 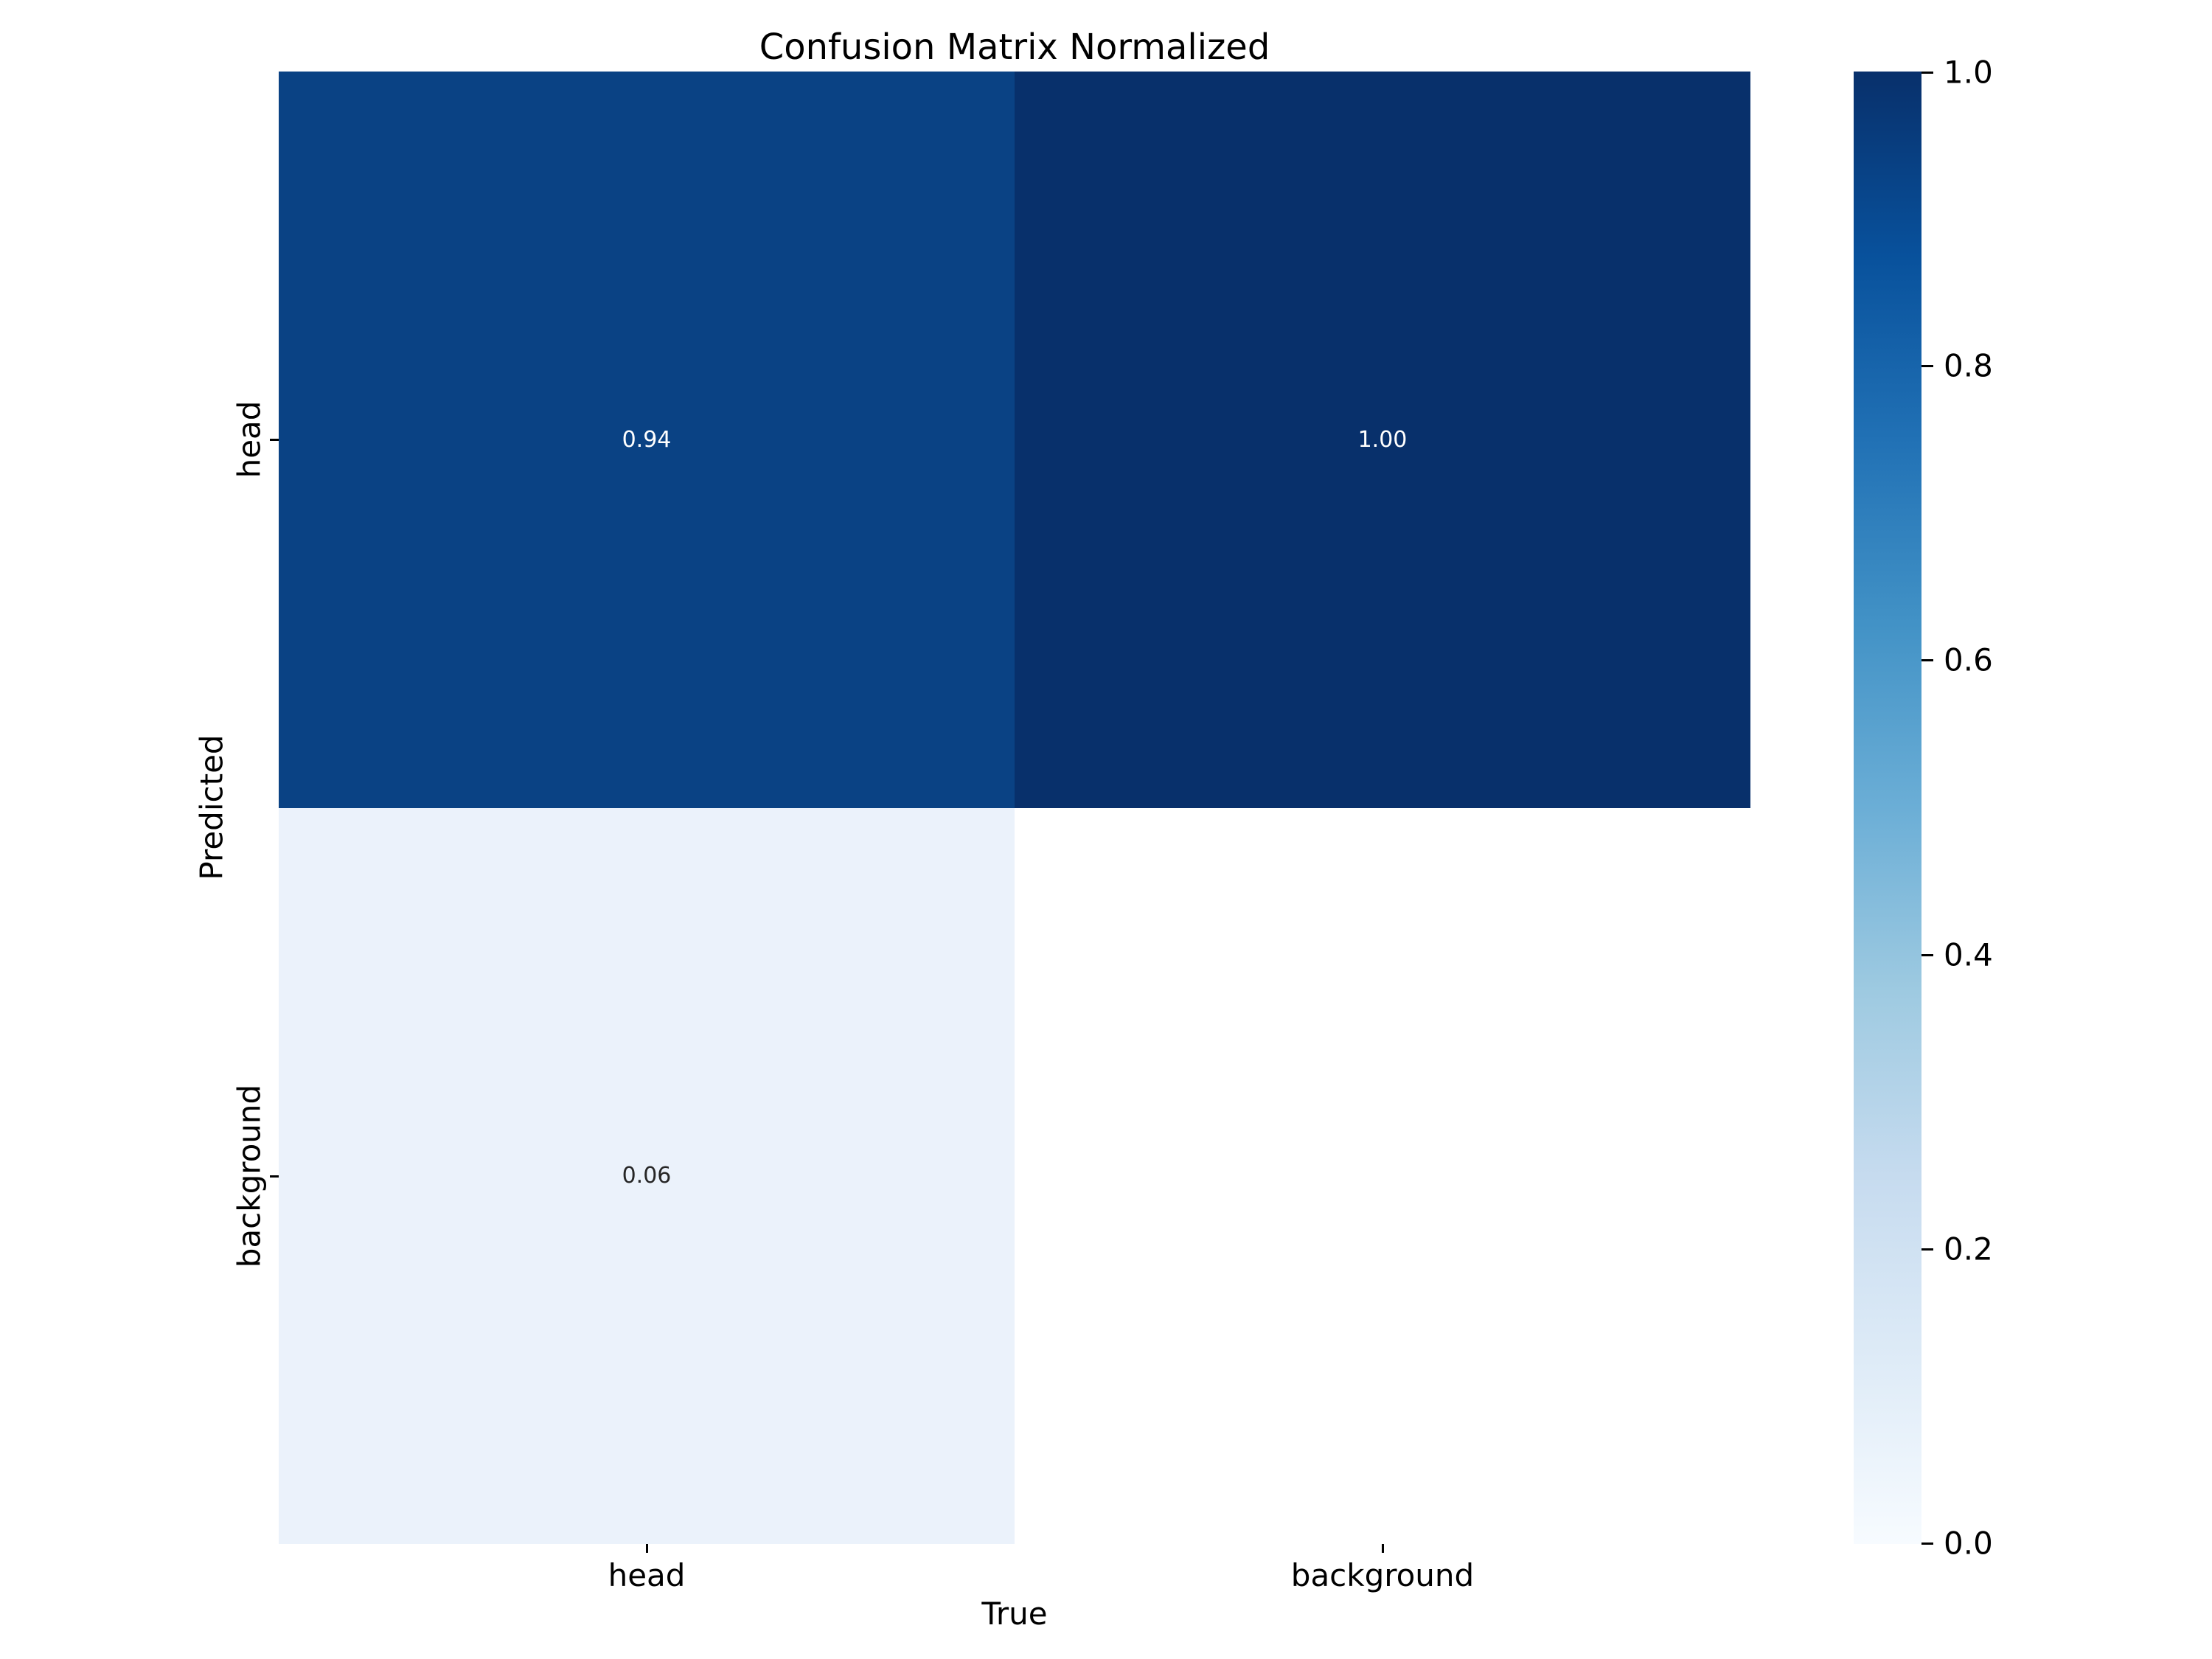 I want to click on colorbar-tick-label: 0.4, so click(x=1968, y=954).